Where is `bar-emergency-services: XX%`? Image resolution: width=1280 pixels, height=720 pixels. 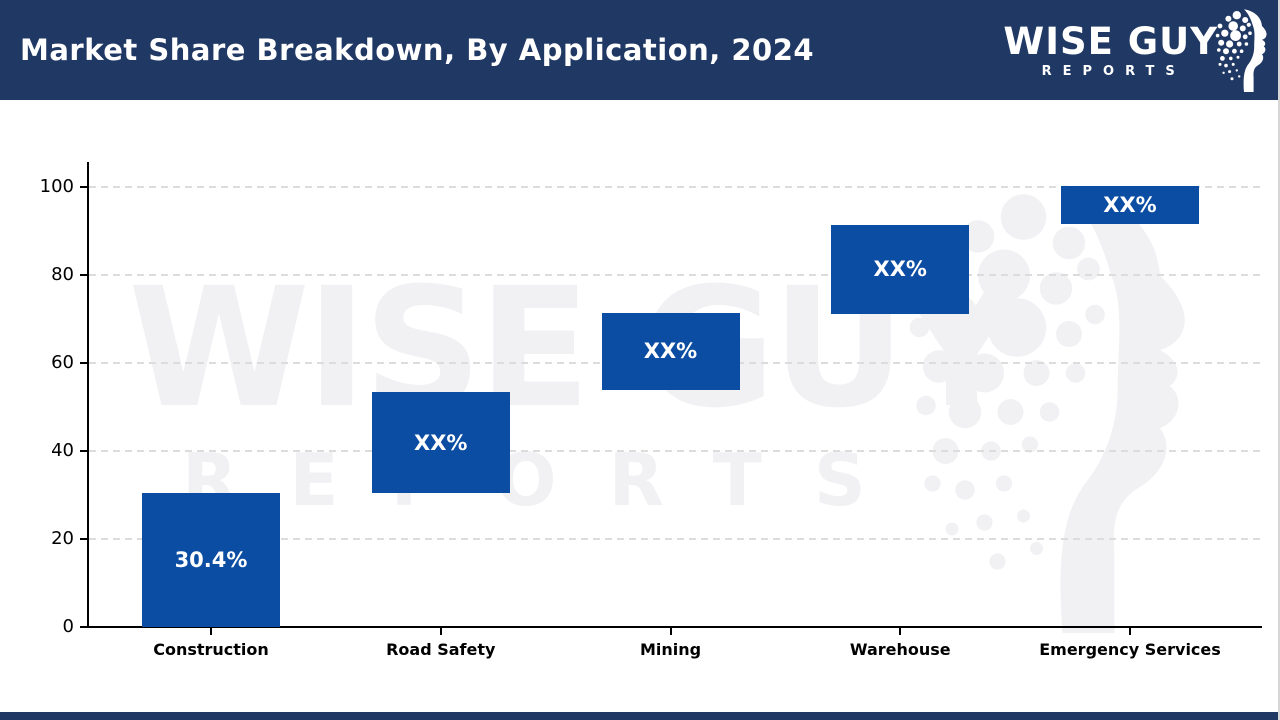
bar-emergency-services: XX% is located at coordinates (1130, 205).